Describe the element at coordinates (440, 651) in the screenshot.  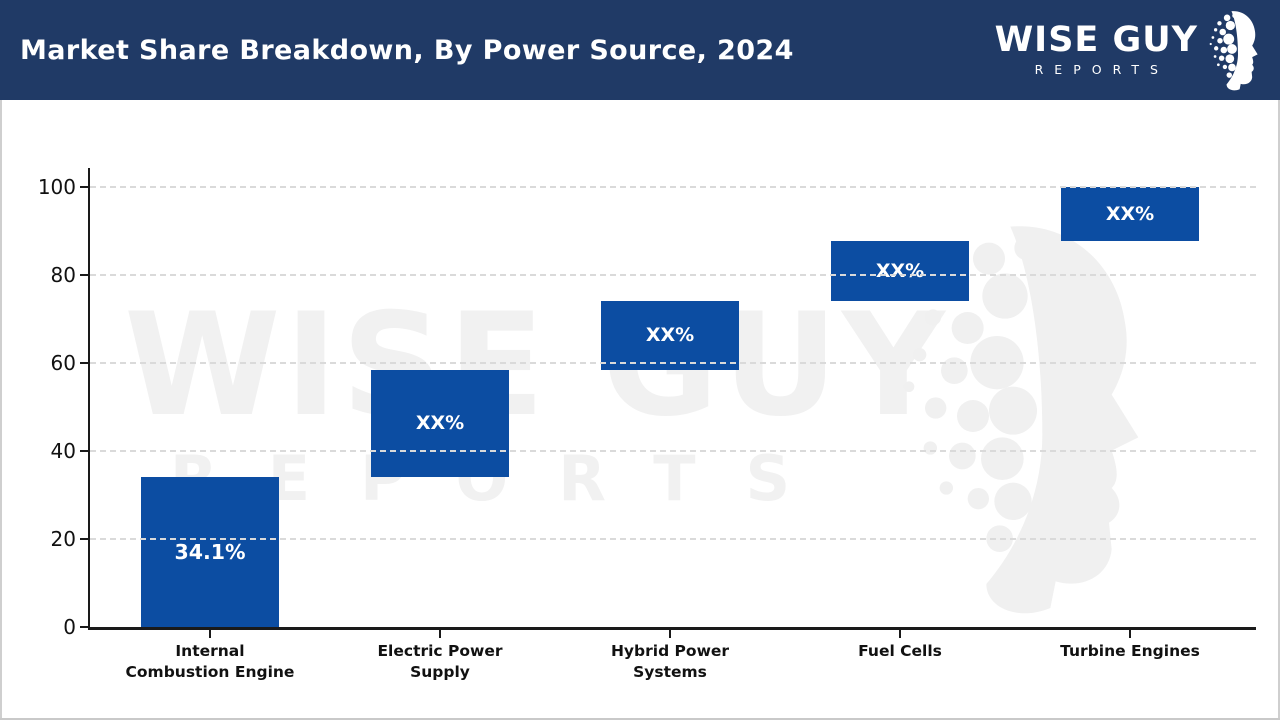
I see `category-label-line: Electric Power` at that location.